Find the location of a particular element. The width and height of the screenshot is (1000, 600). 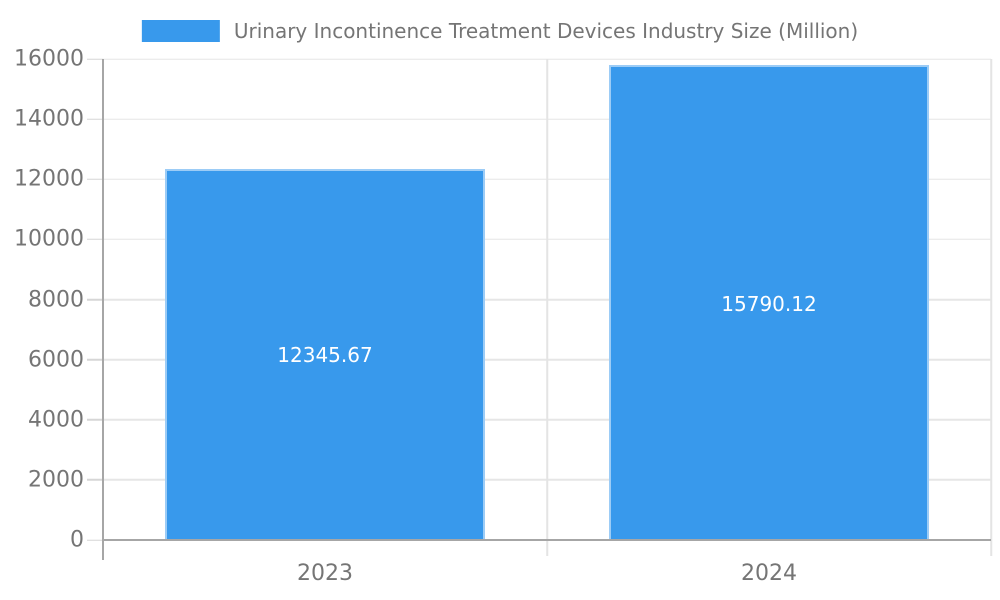

y-tick-label: 14000 is located at coordinates (49, 119).